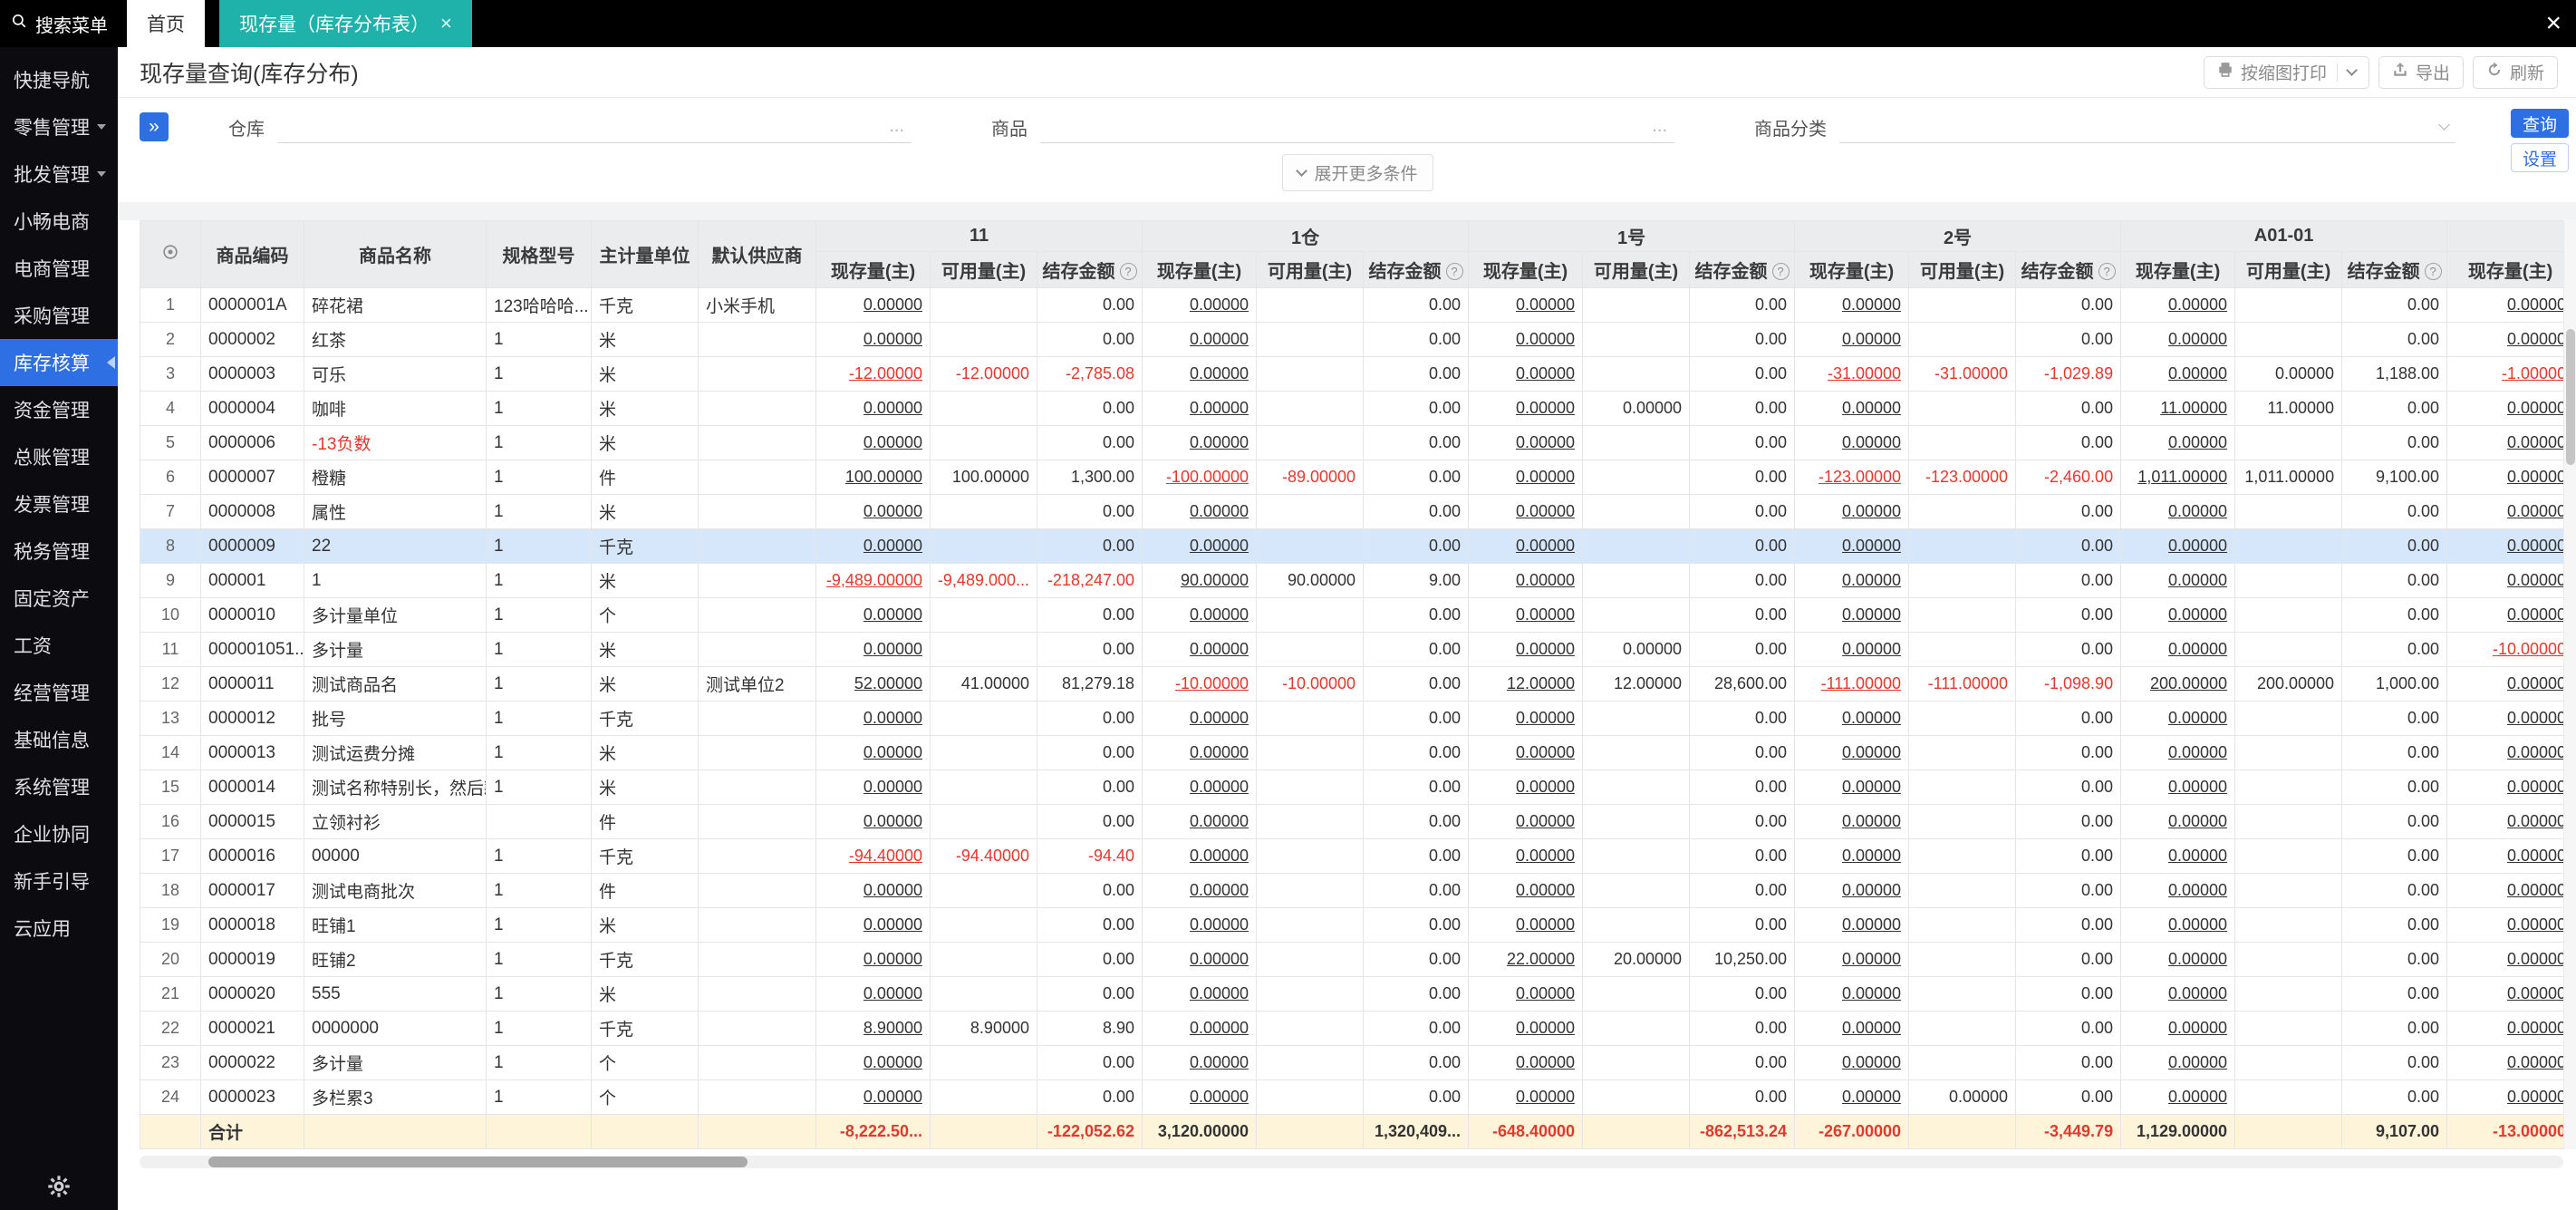  Describe the element at coordinates (154, 126) in the screenshot. I see `expand-filter-panel-button: »` at that location.